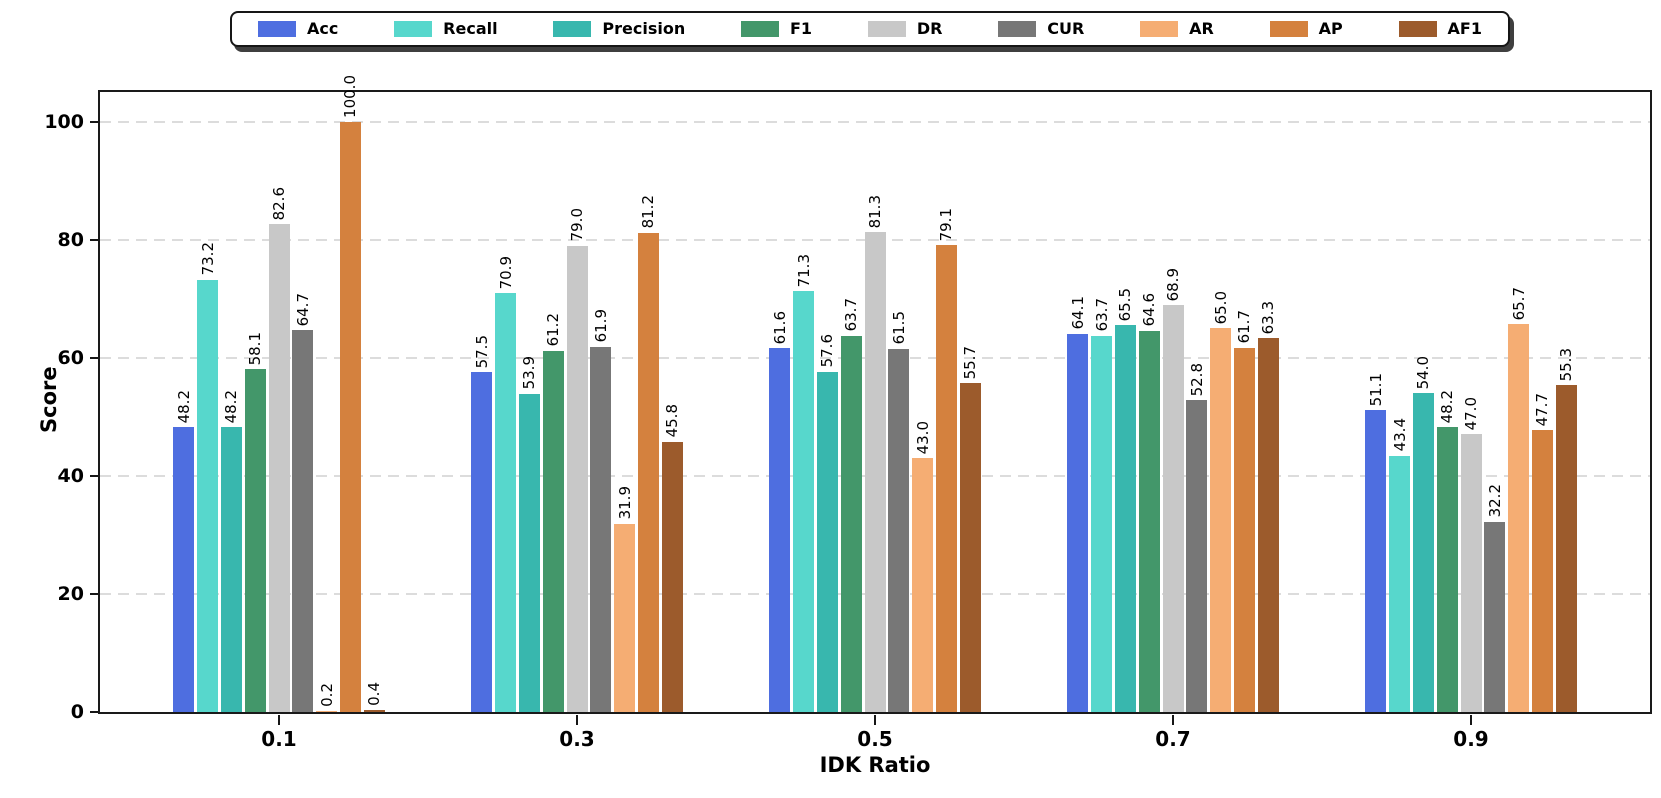 This screenshot has height=798, width=1661. What do you see at coordinates (779, 327) in the screenshot?
I see `bar-label-acc-0.5: 61.6` at bounding box center [779, 327].